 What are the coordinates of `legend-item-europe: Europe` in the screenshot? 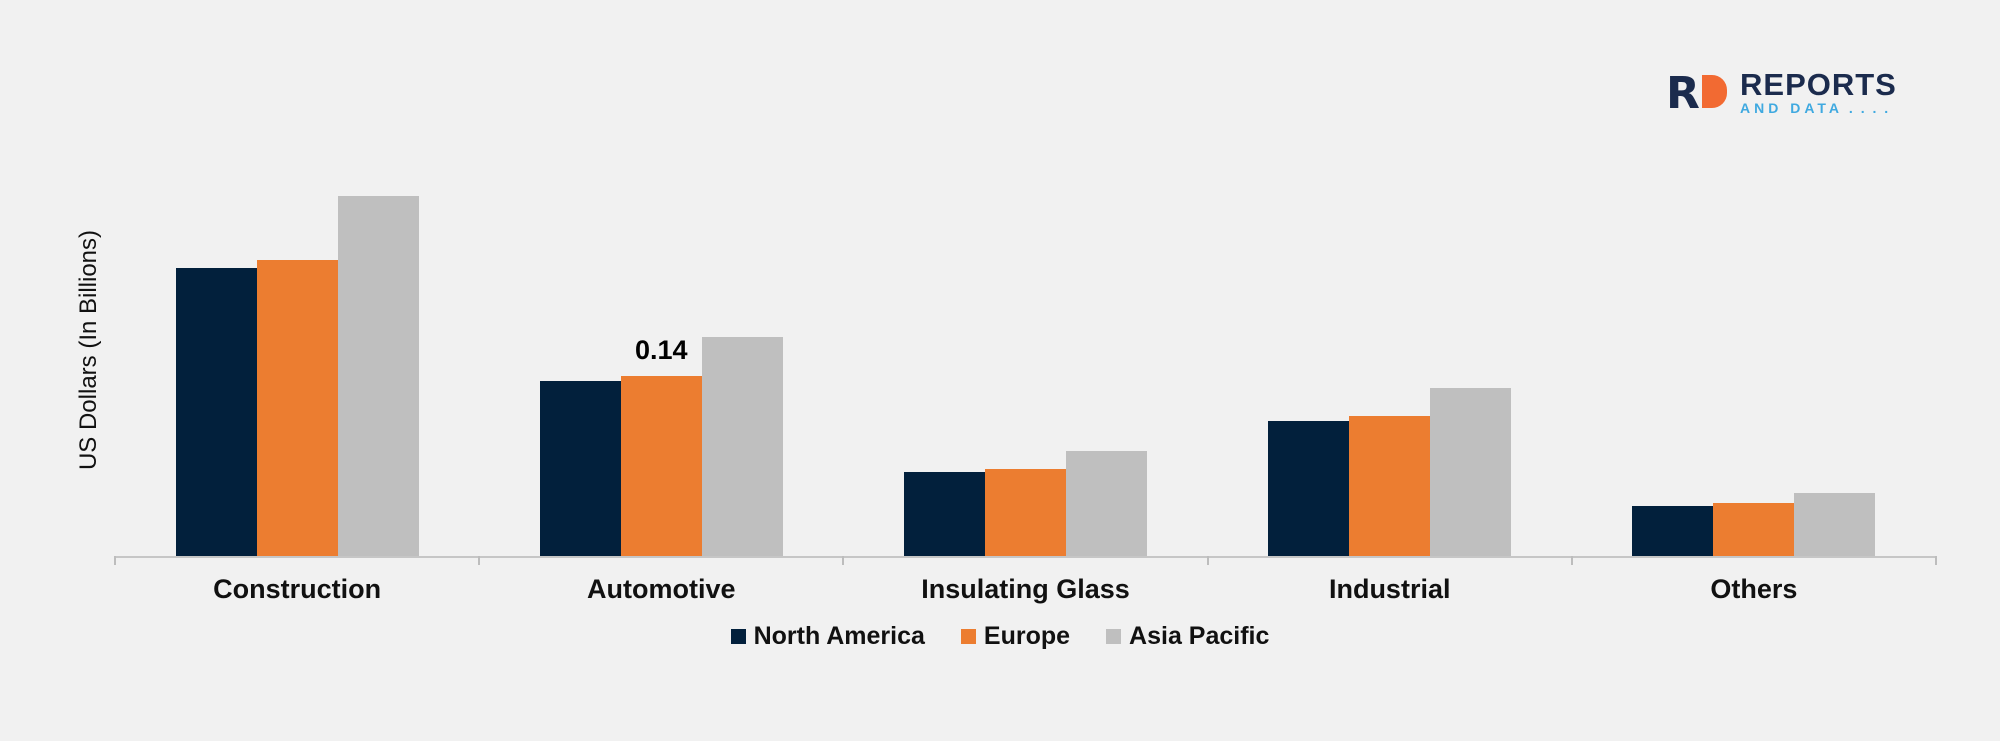 It's located at (1015, 636).